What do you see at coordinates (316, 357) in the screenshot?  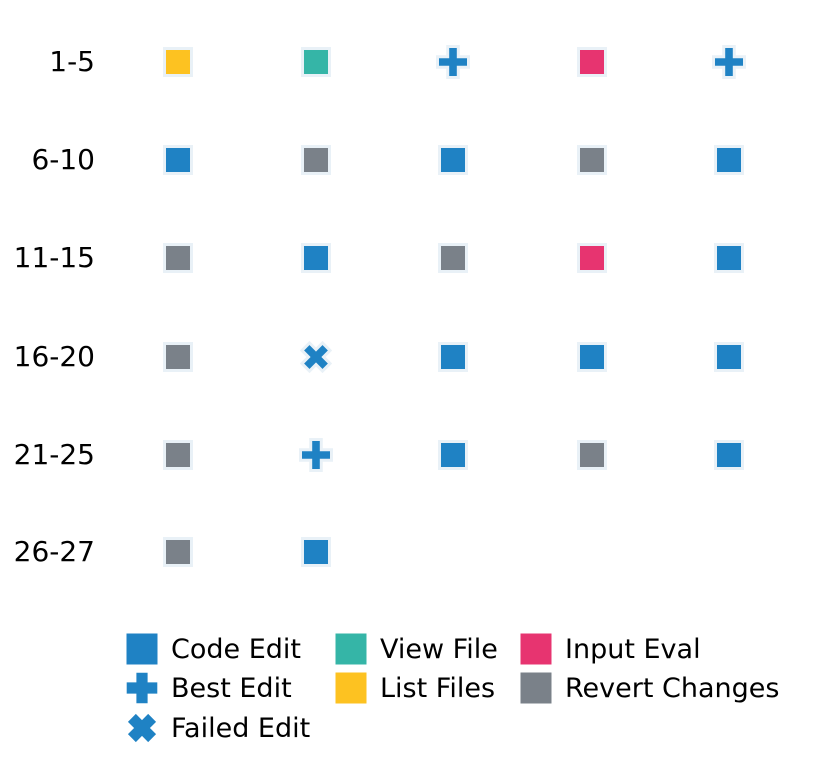 I see `marker-failed-edit` at bounding box center [316, 357].